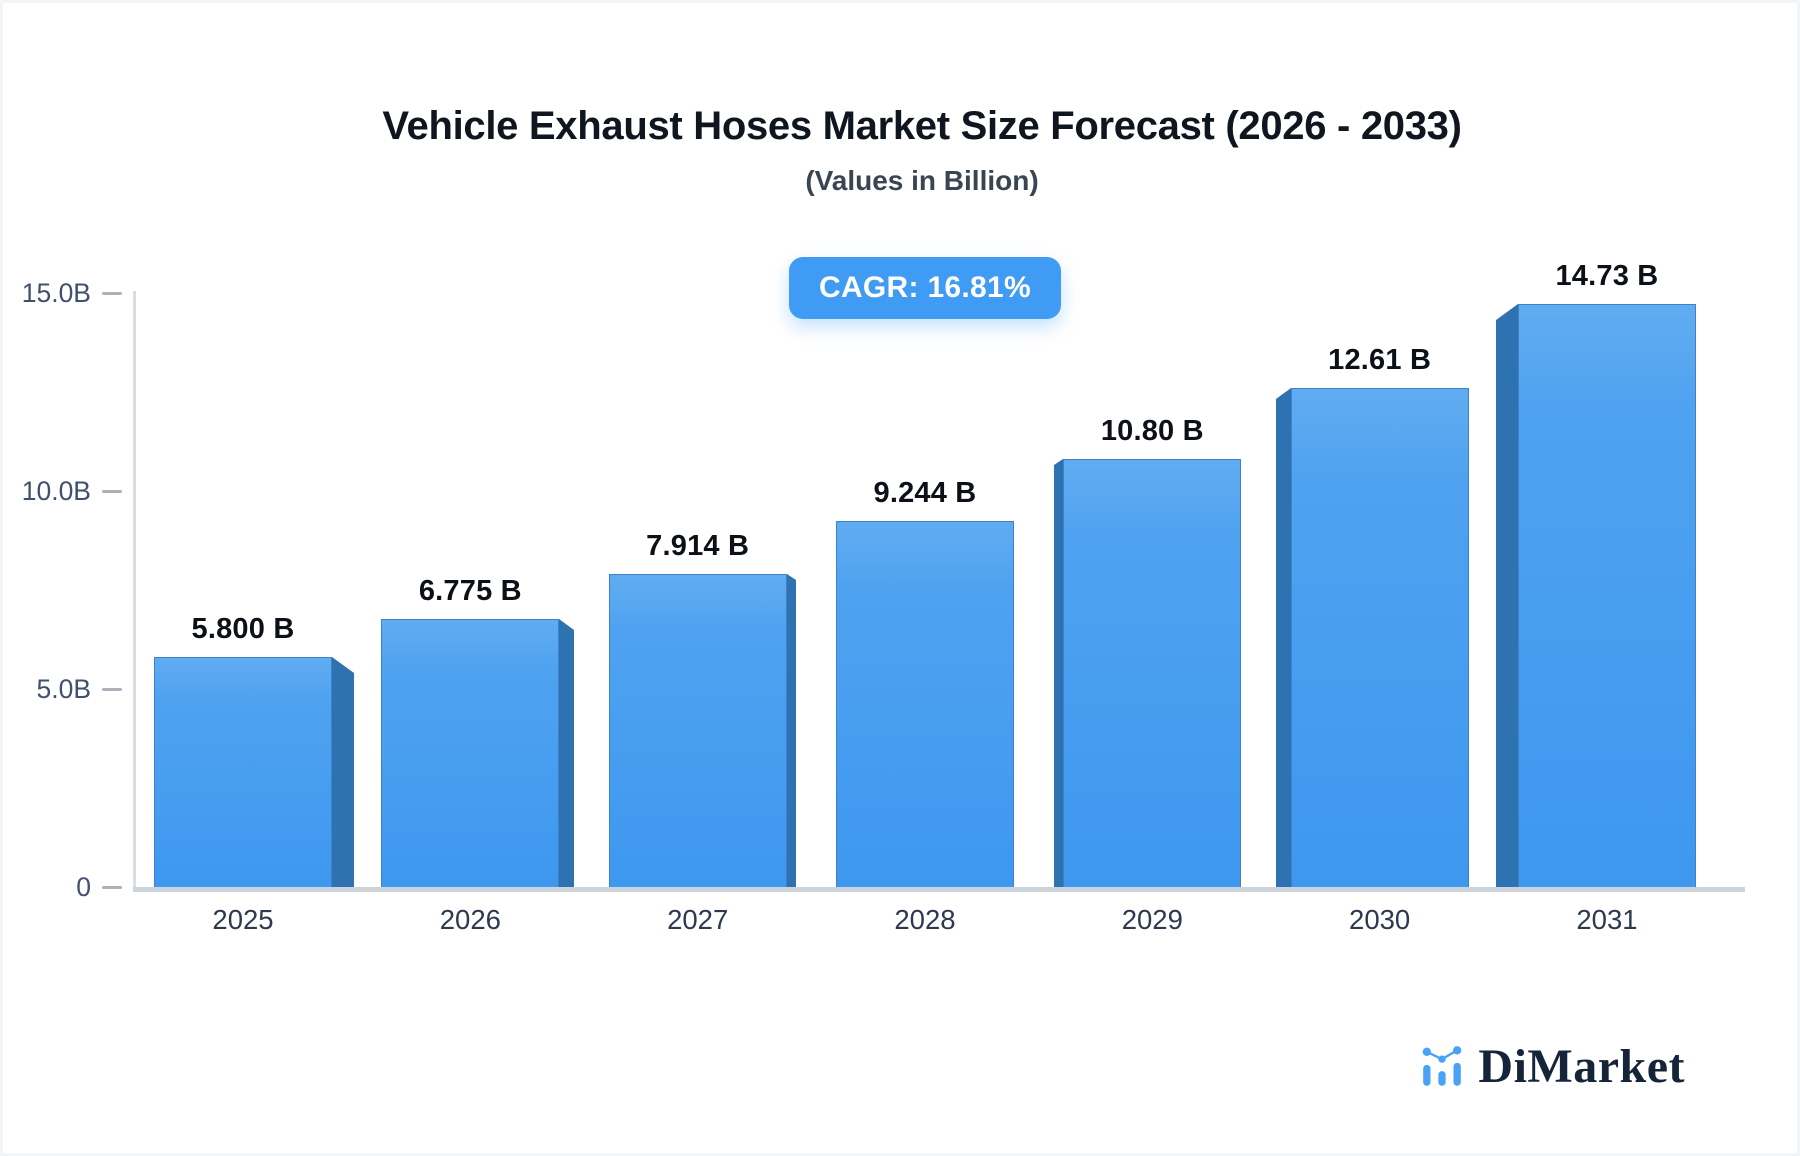 This screenshot has height=1156, width=1800. I want to click on x-axis-baseline, so click(939, 889).